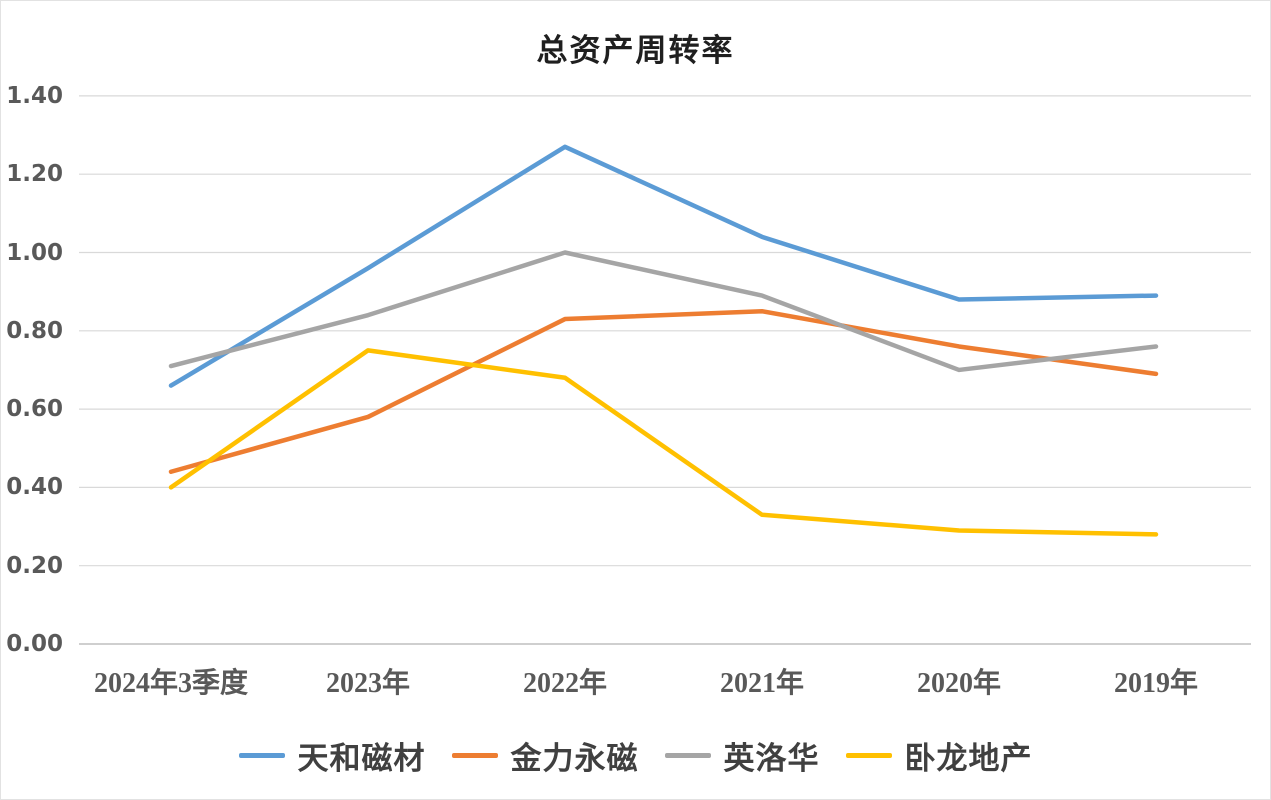 The height and width of the screenshot is (800, 1271). What do you see at coordinates (34, 95) in the screenshot?
I see `y-tick-label: 1.40` at bounding box center [34, 95].